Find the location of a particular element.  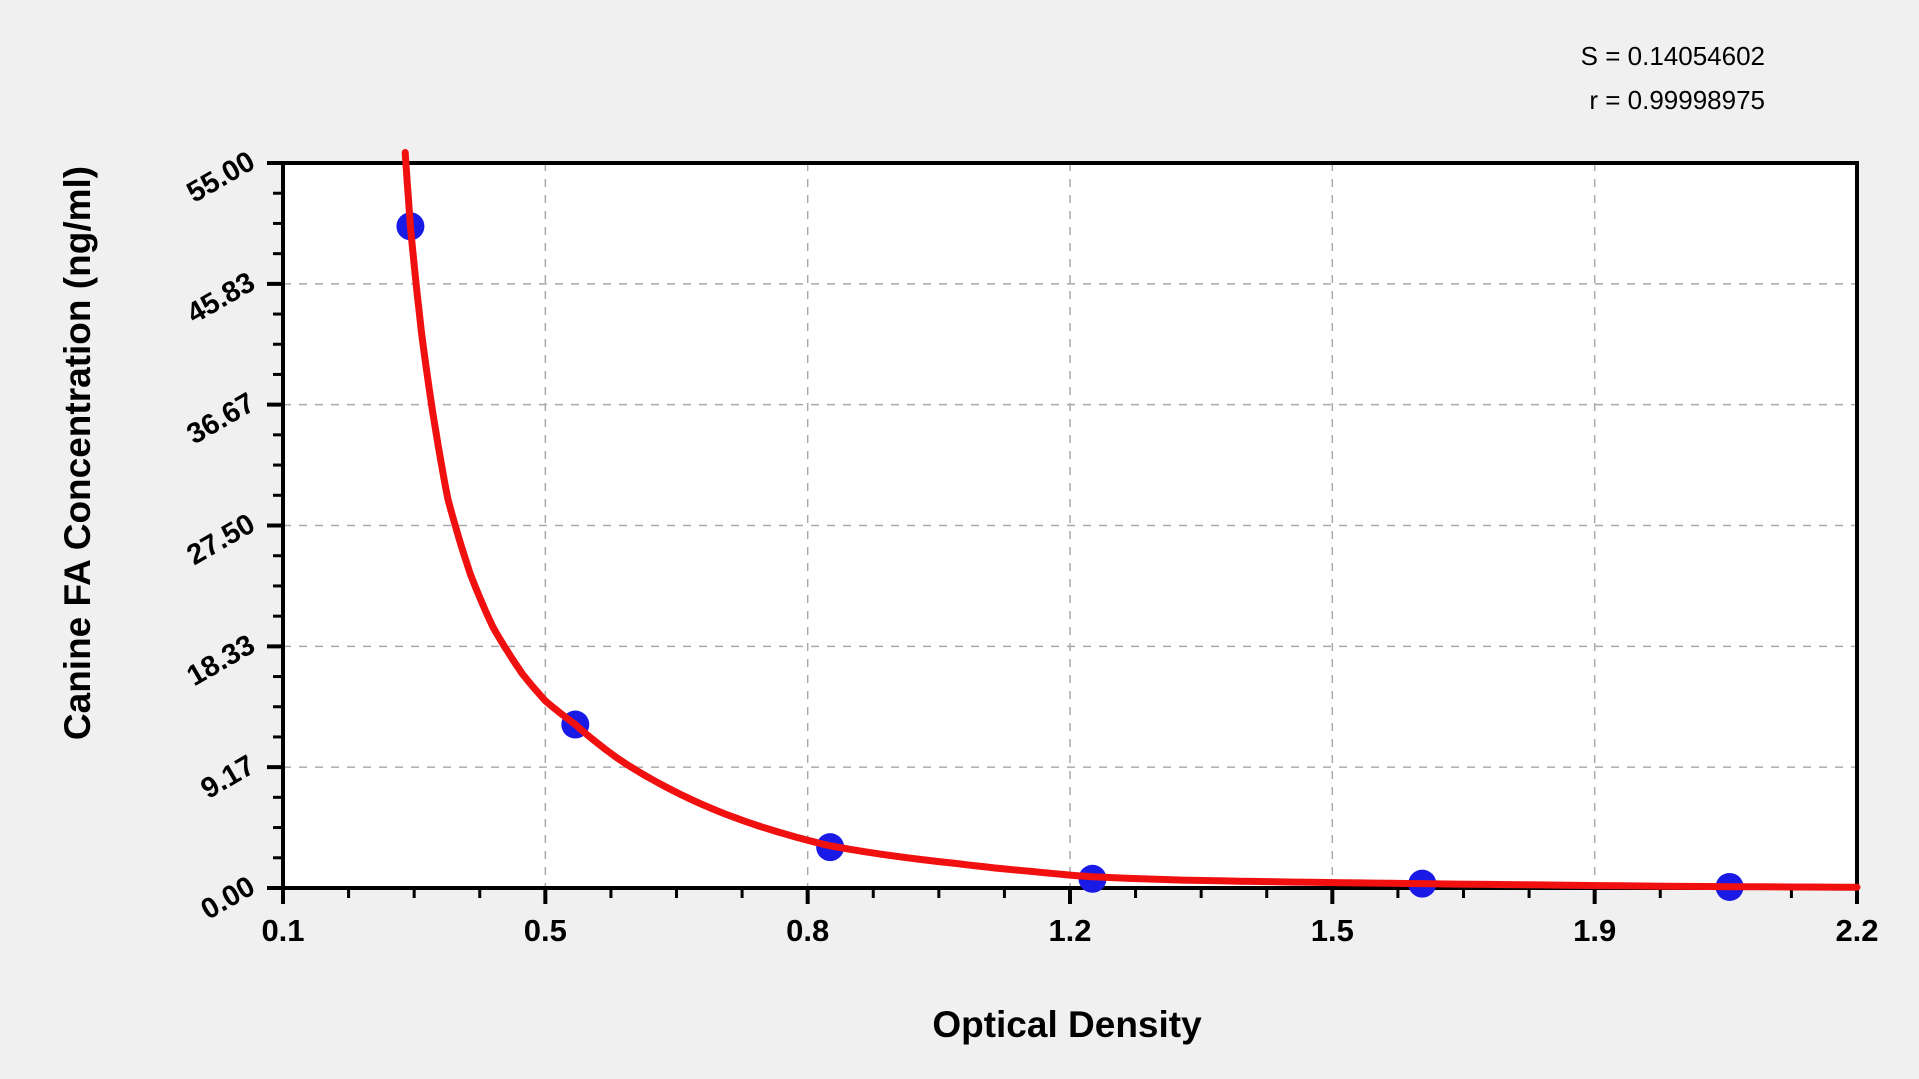

y-tick-label: 36.67 is located at coordinates (221, 419).